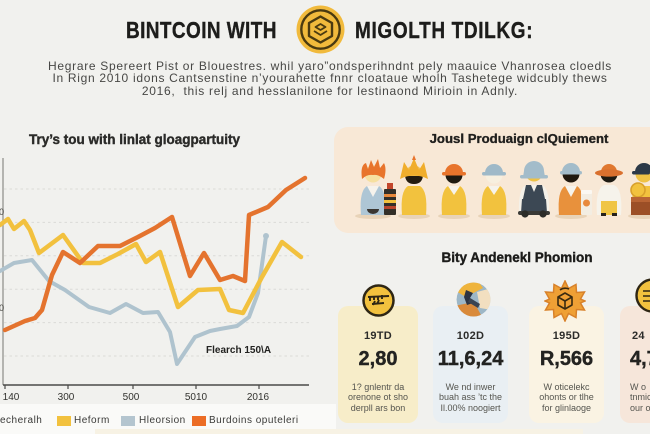 This screenshot has height=434, width=650. What do you see at coordinates (11, 397) in the screenshot?
I see `svg-text: 140` at bounding box center [11, 397].